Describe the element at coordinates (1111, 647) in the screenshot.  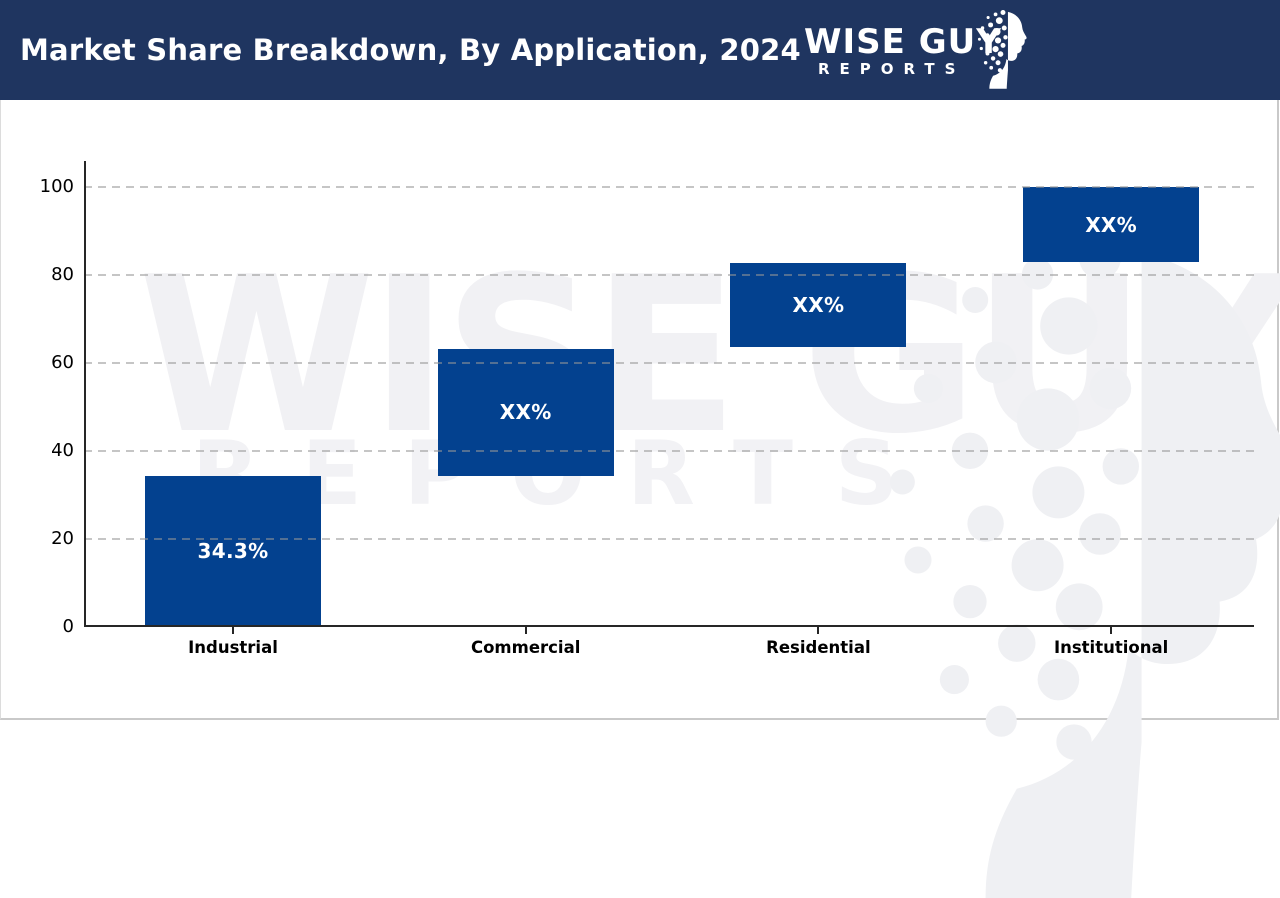
I see `x-axis-category-label: Institutional` at that location.